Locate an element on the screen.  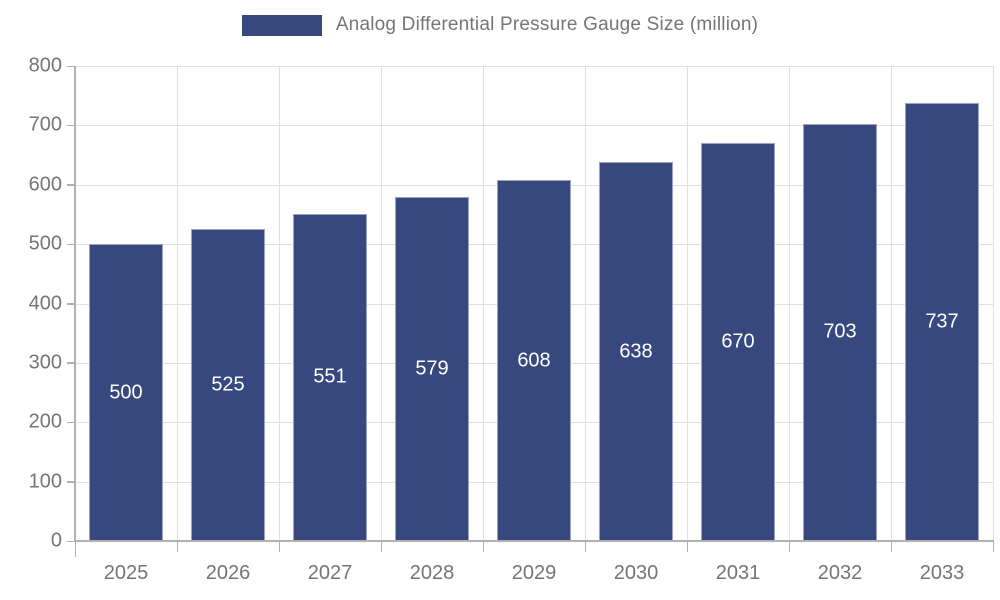
y-tick-label: 400 is located at coordinates (45, 303).